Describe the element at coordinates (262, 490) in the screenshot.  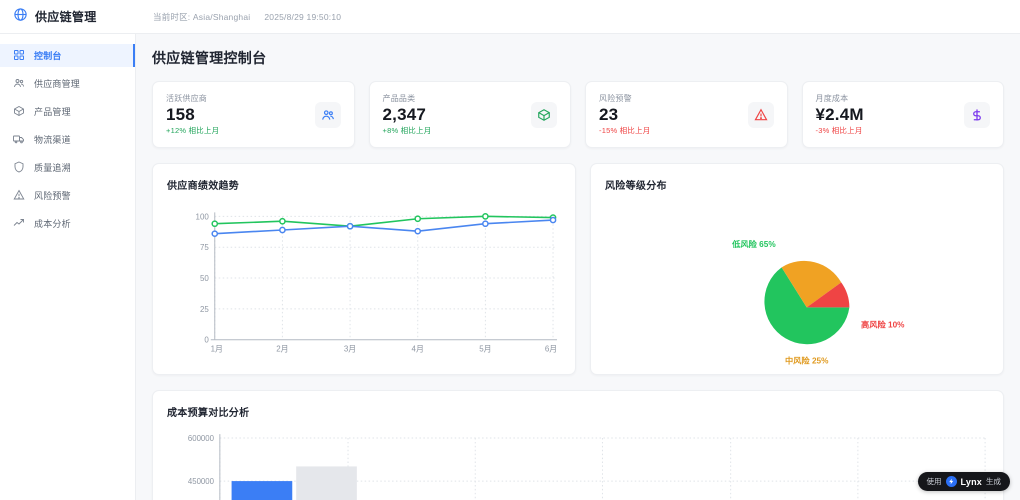
I see `bar-actual-cost` at that location.